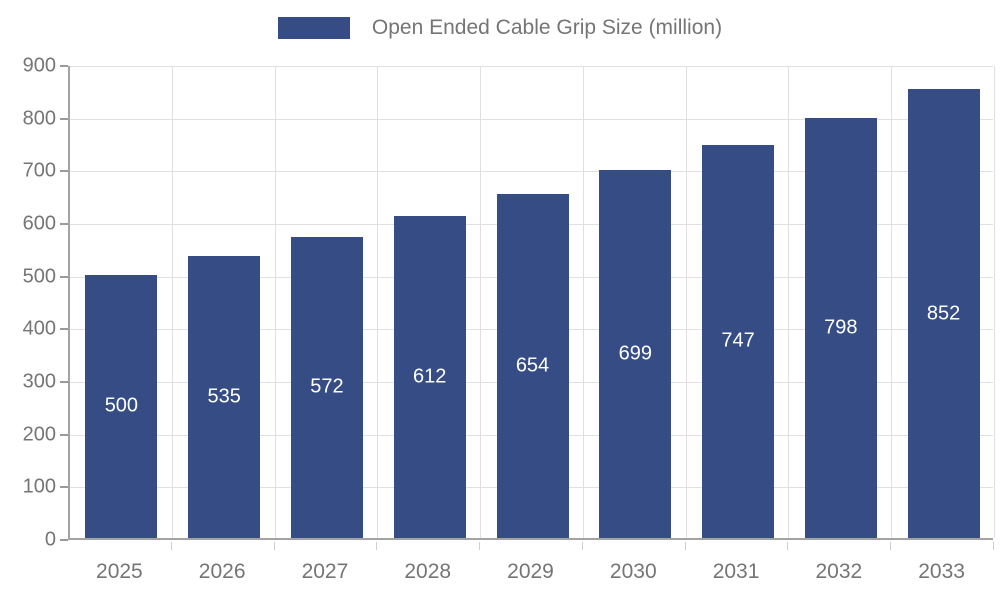  Describe the element at coordinates (428, 571) in the screenshot. I see `x-axis-label: 2028` at that location.